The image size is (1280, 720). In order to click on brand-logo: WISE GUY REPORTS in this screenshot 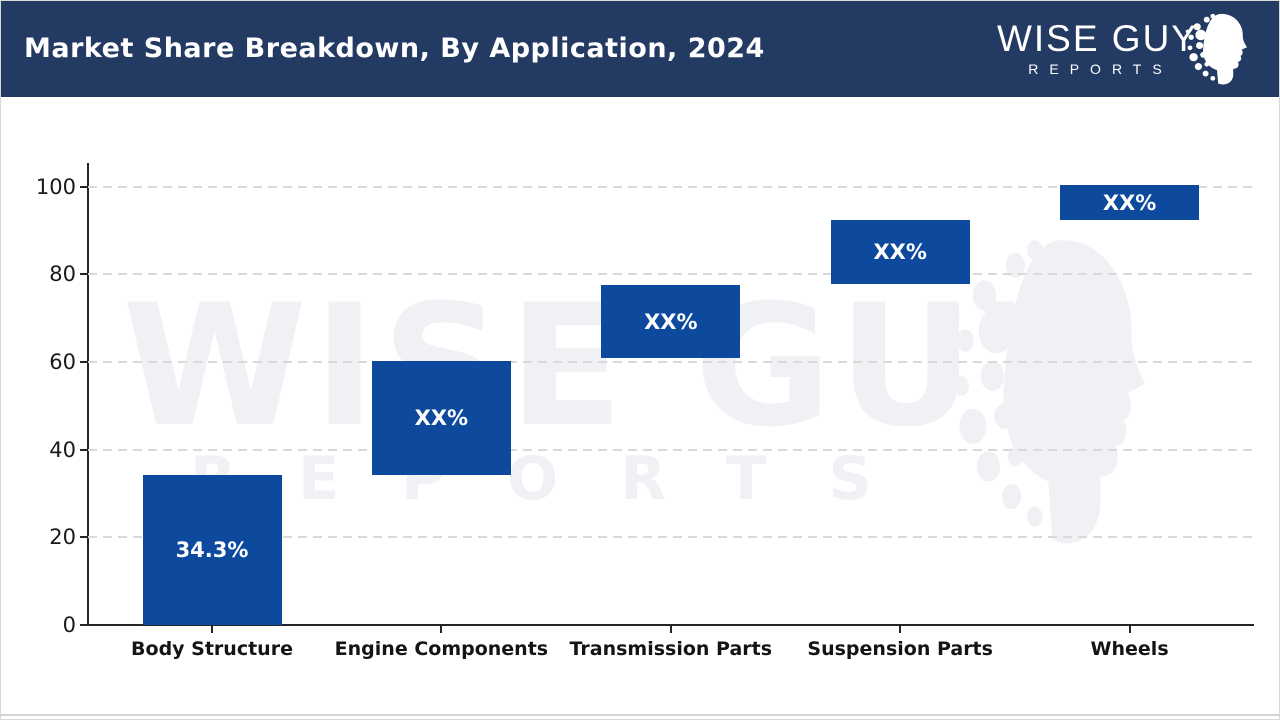, I will do `click(1126, 49)`.